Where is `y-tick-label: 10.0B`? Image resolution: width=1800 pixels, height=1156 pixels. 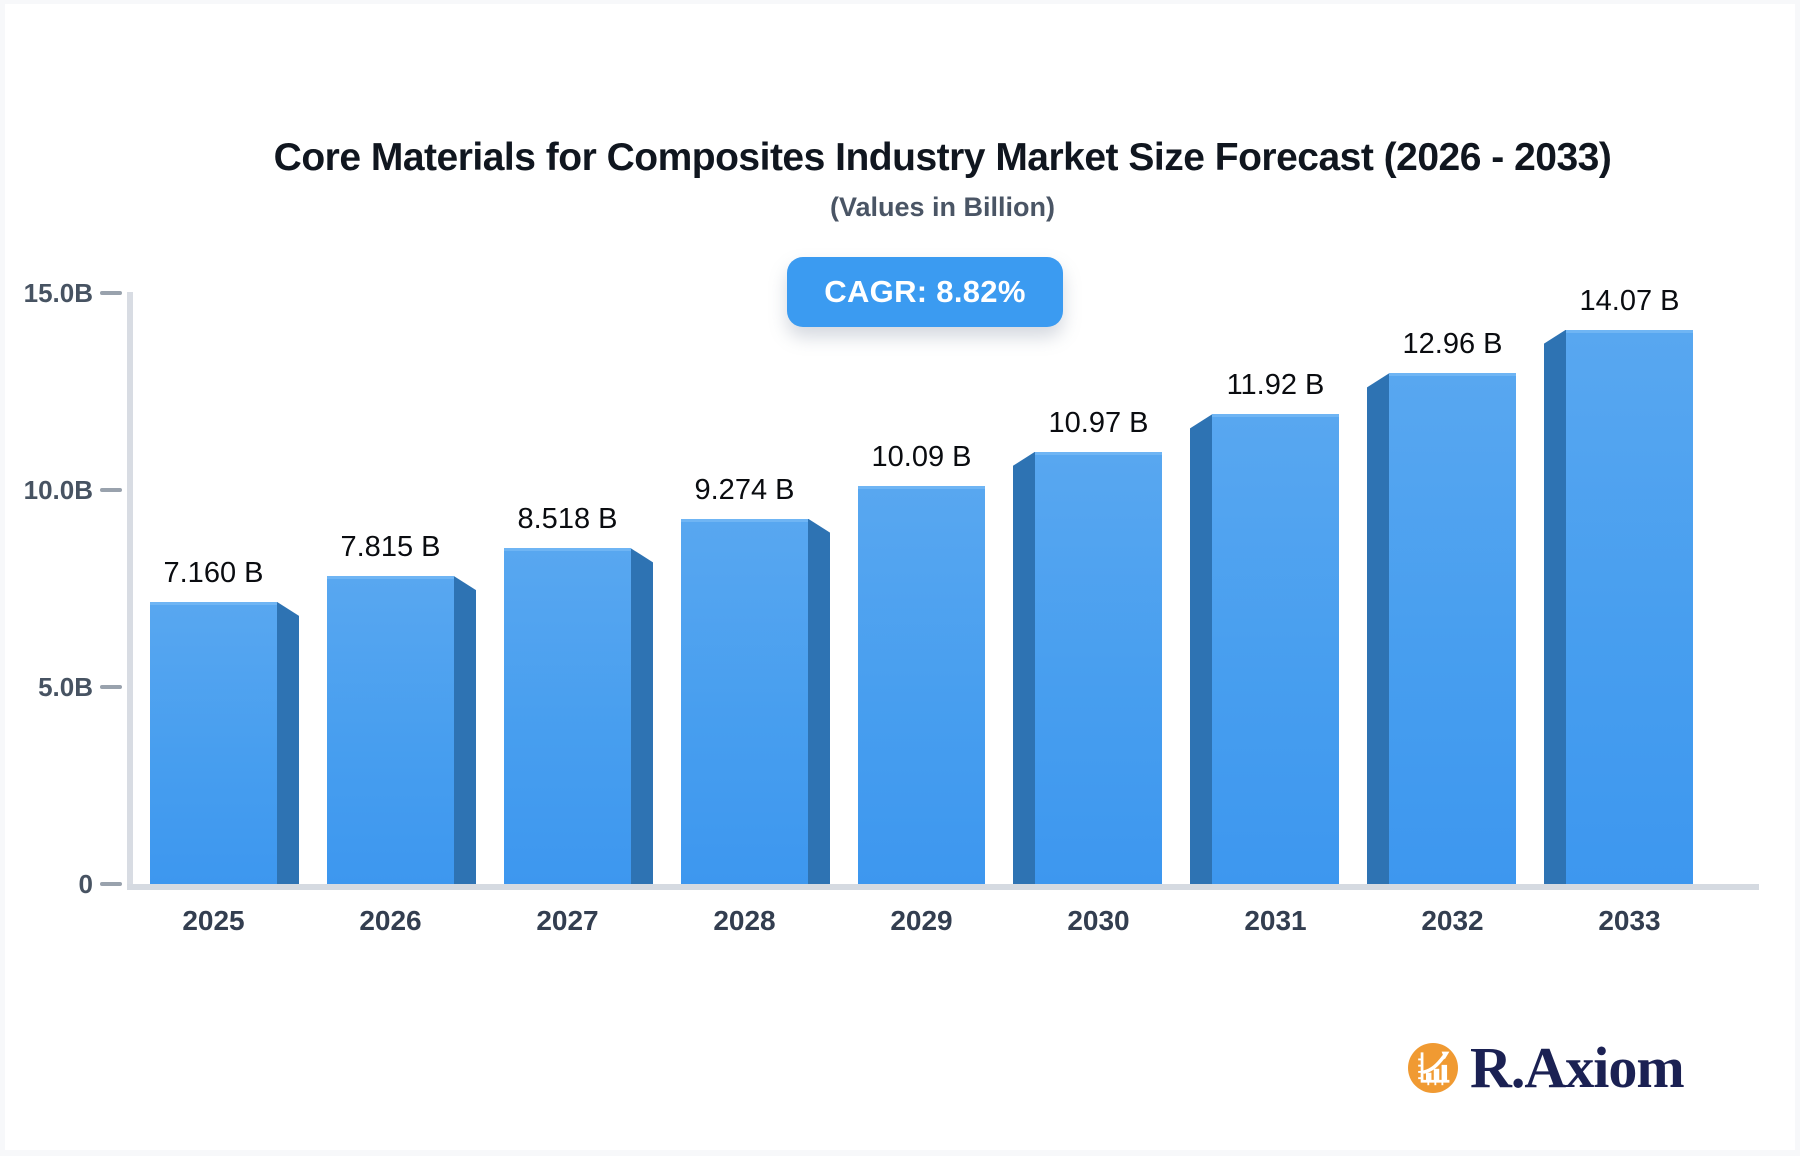
y-tick-label: 10.0B is located at coordinates (58, 490).